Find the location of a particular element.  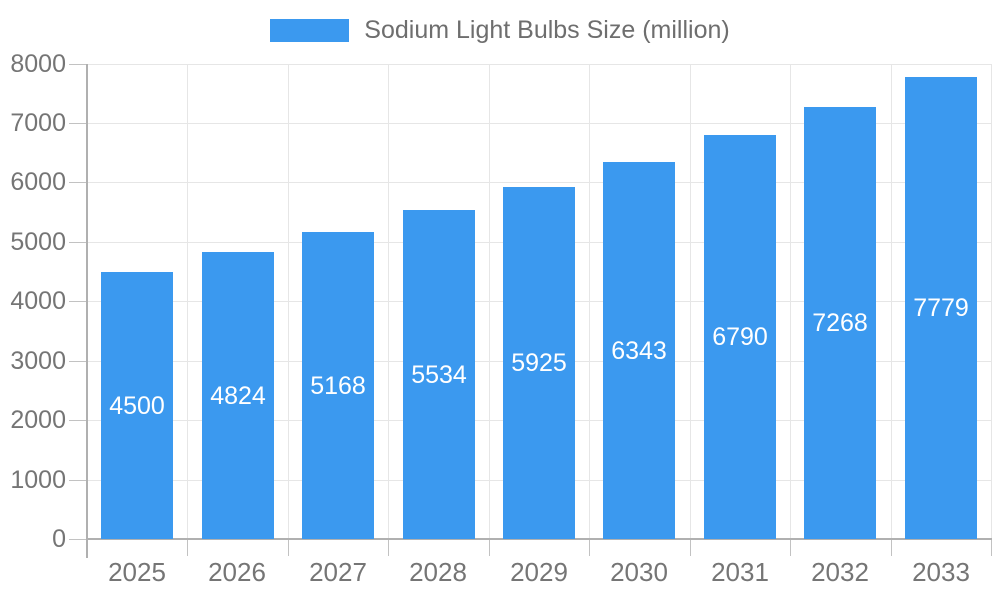

bar-value-label: 4500 is located at coordinates (137, 406).